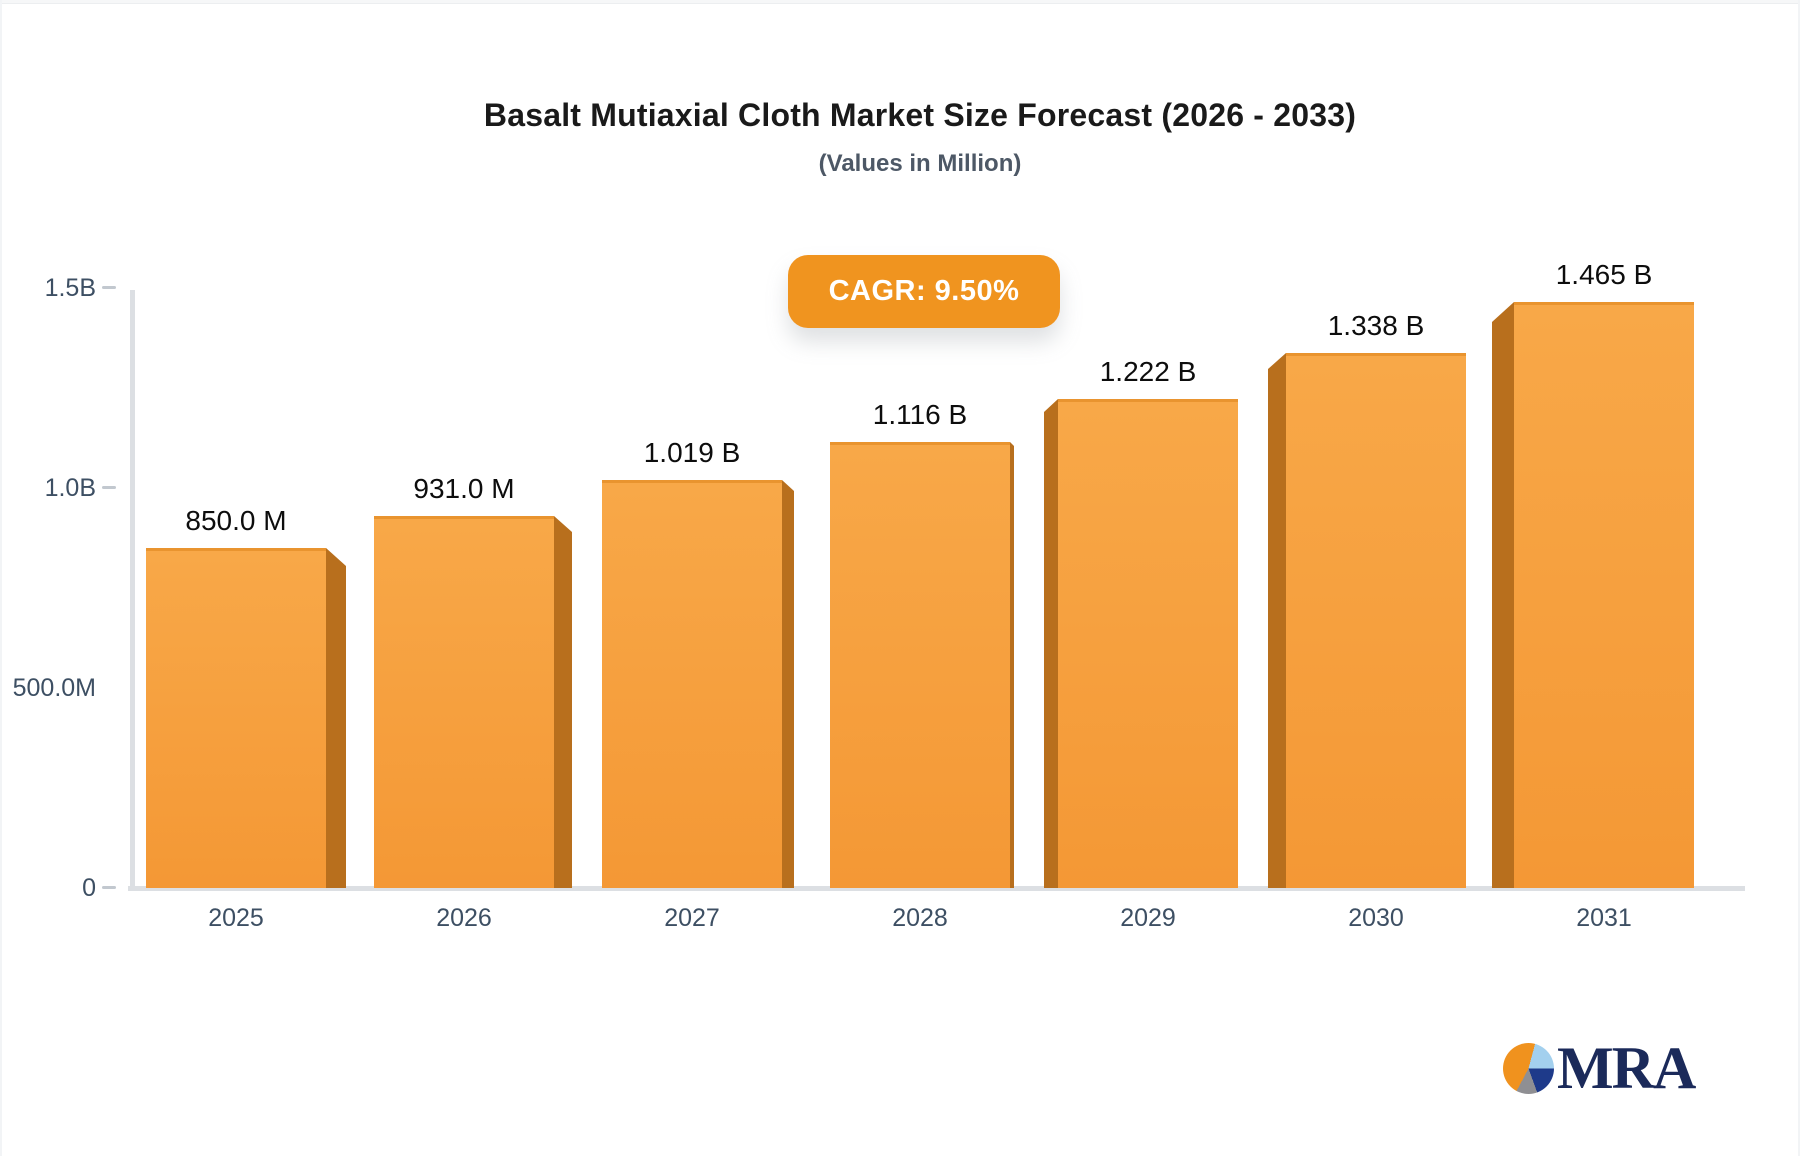 The height and width of the screenshot is (1156, 1800). What do you see at coordinates (1528, 1068) in the screenshot?
I see `logo-pie-icon` at bounding box center [1528, 1068].